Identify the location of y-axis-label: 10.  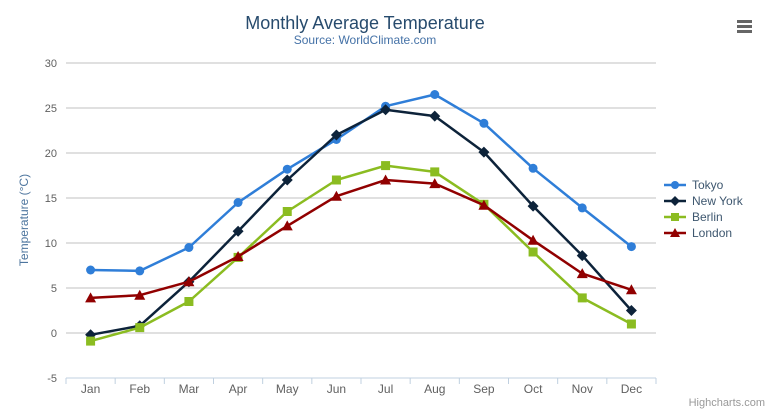
(51, 244).